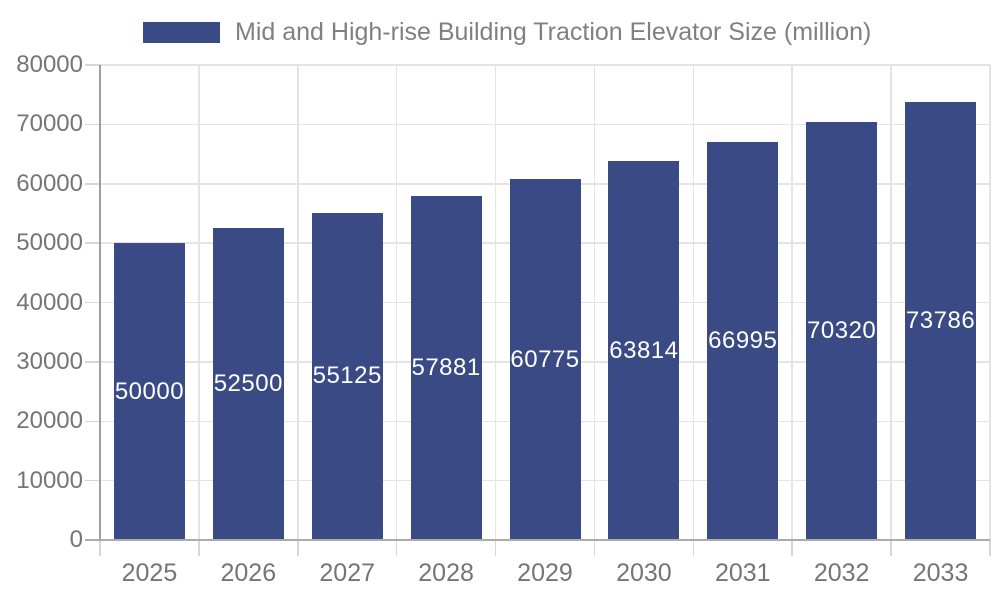 This screenshot has height=600, width=1000. I want to click on x-axis-tick-label: 2033, so click(940, 573).